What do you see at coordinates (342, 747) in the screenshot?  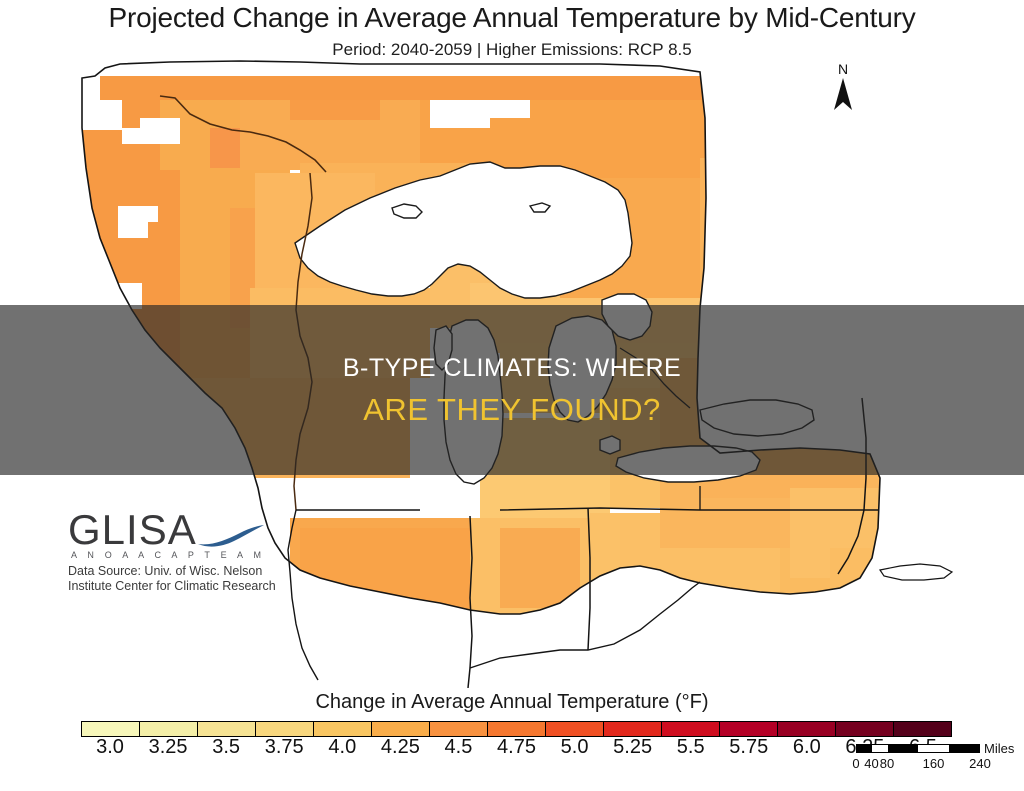 I see `legend-tick-label: 4.0` at bounding box center [342, 747].